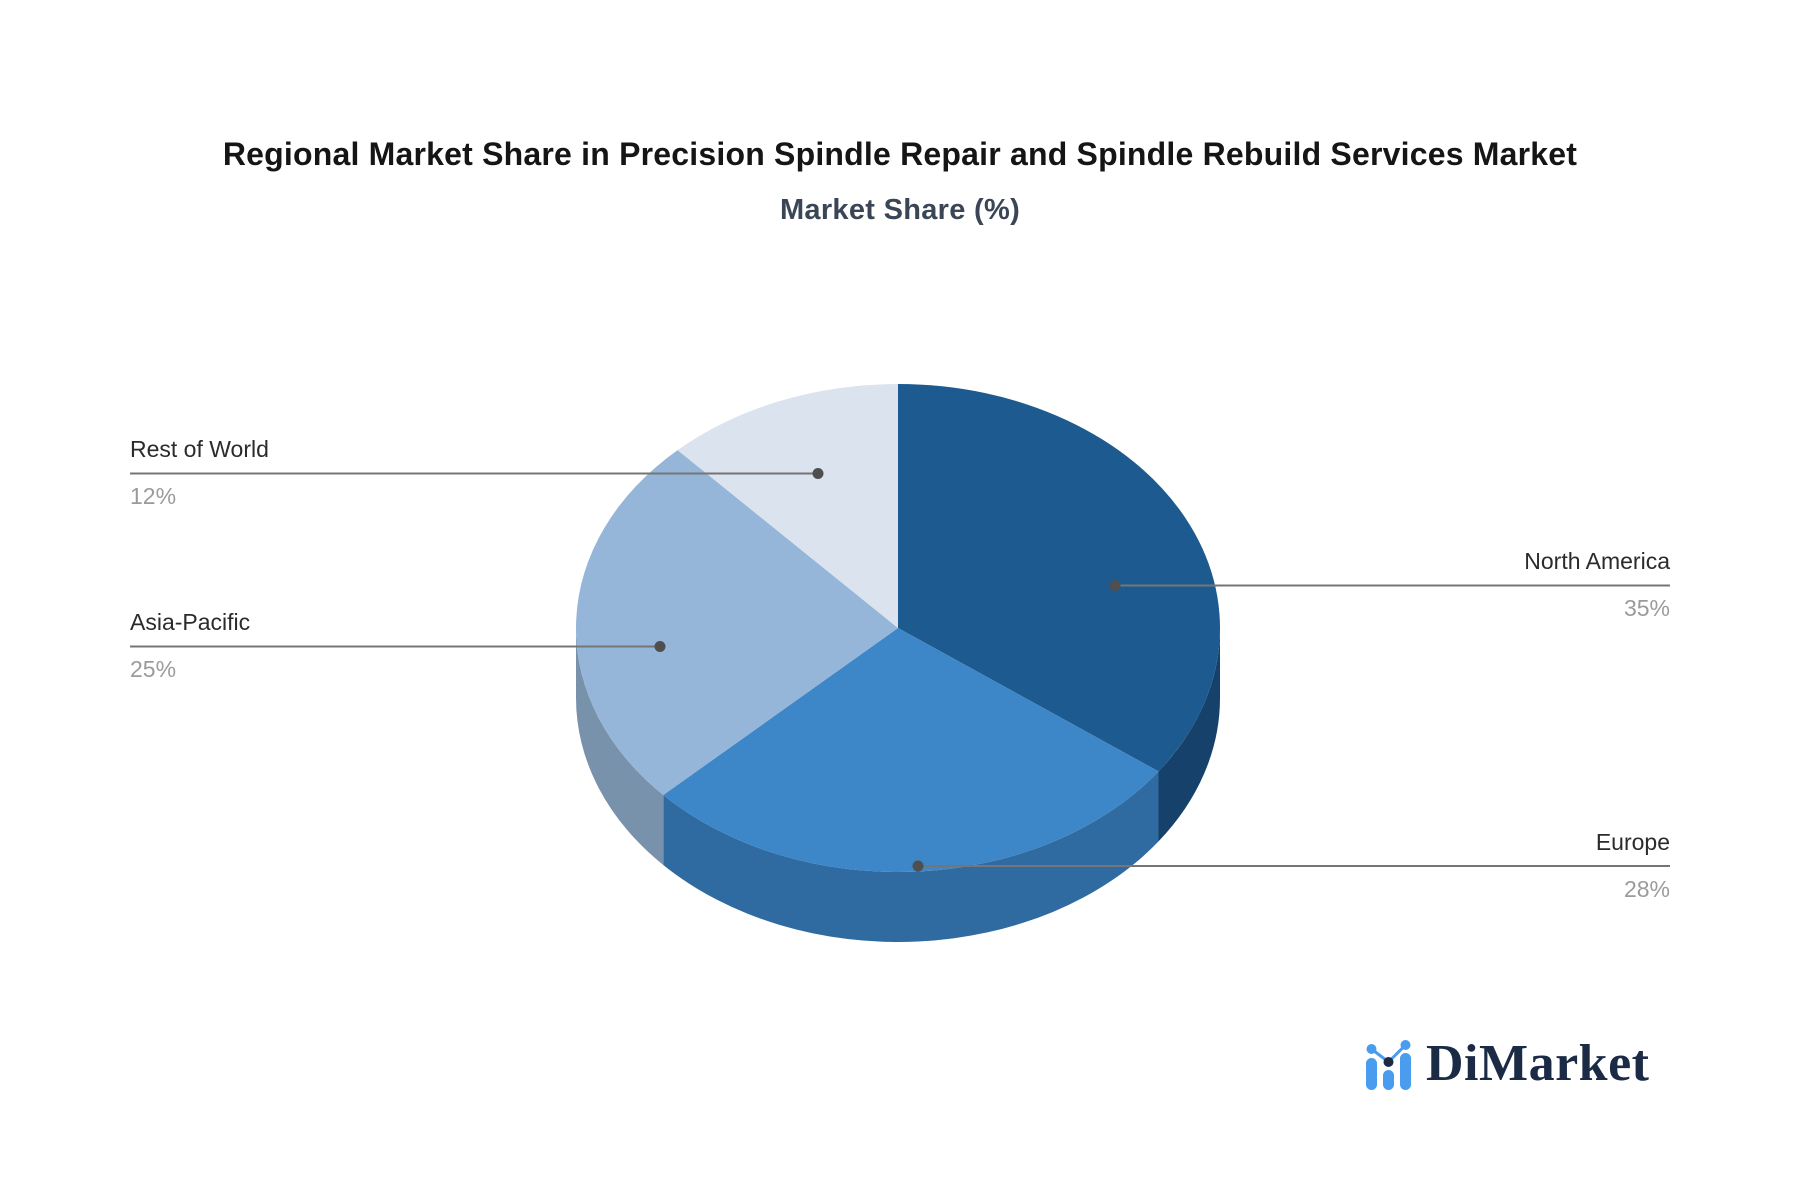  I want to click on leader-dot-europe, so click(918, 866).